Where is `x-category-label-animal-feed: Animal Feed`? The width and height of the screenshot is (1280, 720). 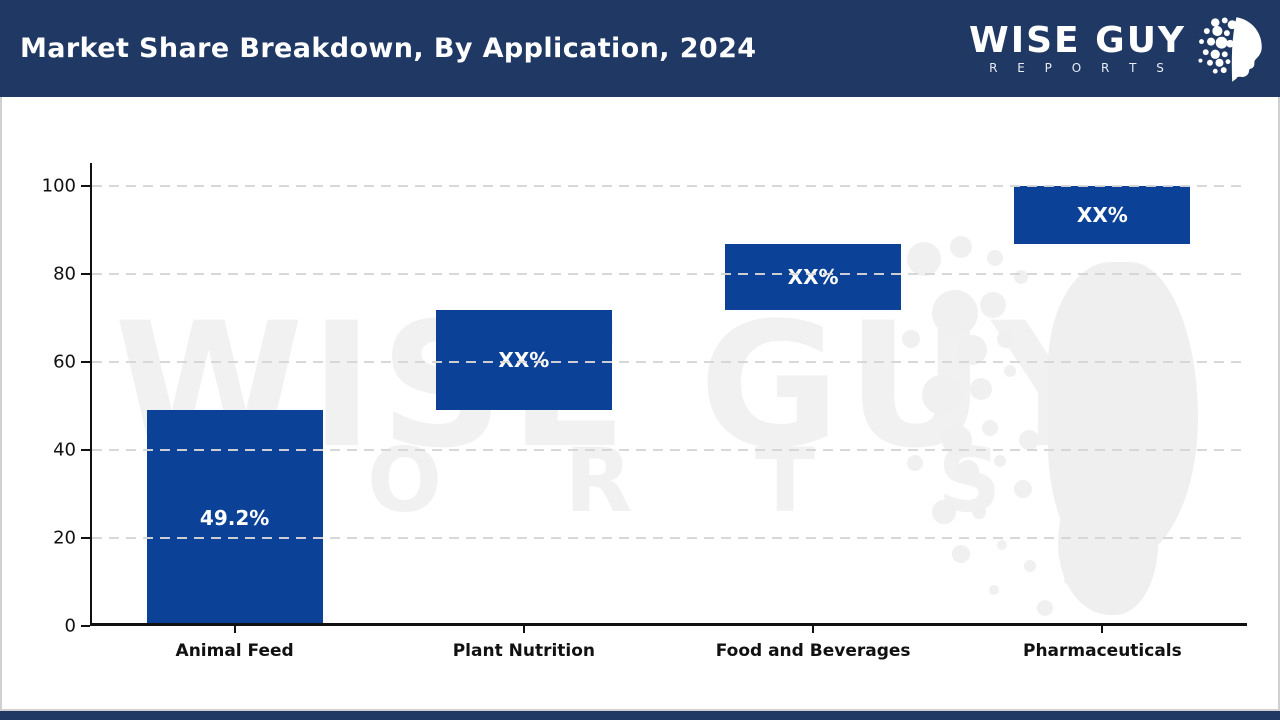
x-category-label-animal-feed: Animal Feed is located at coordinates (234, 651).